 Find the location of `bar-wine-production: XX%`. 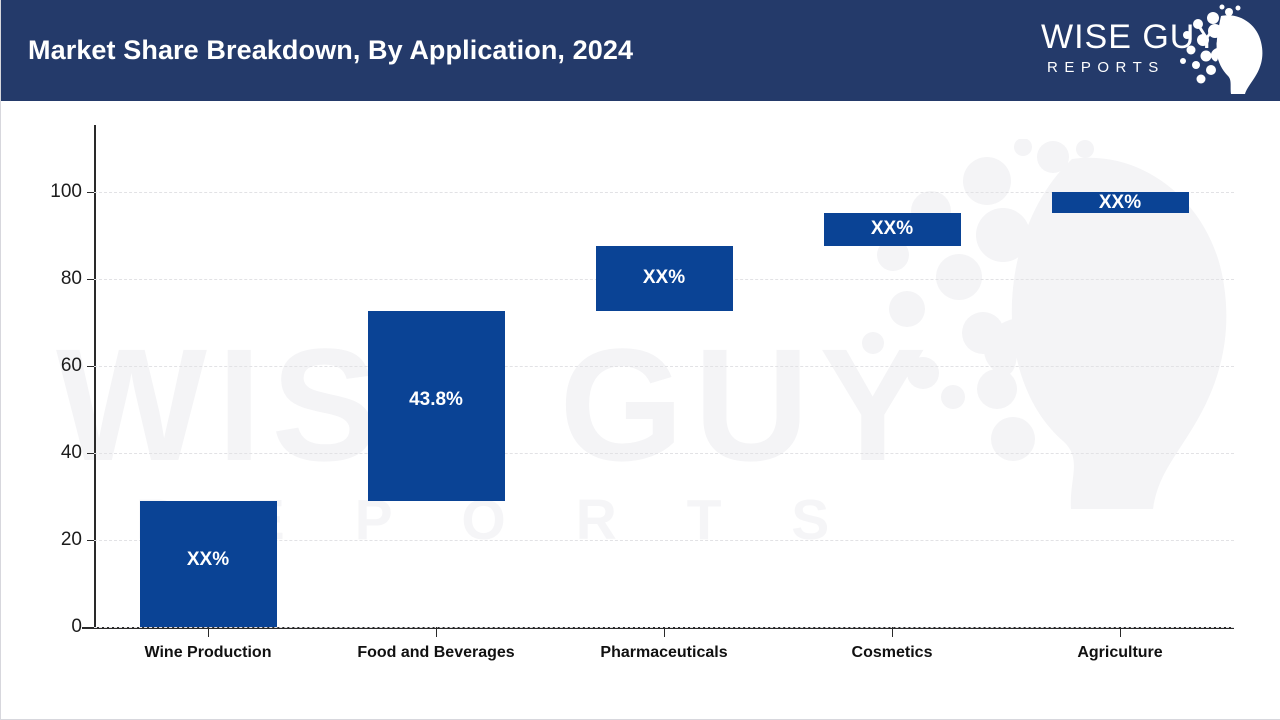

bar-wine-production: XX% is located at coordinates (208, 563).